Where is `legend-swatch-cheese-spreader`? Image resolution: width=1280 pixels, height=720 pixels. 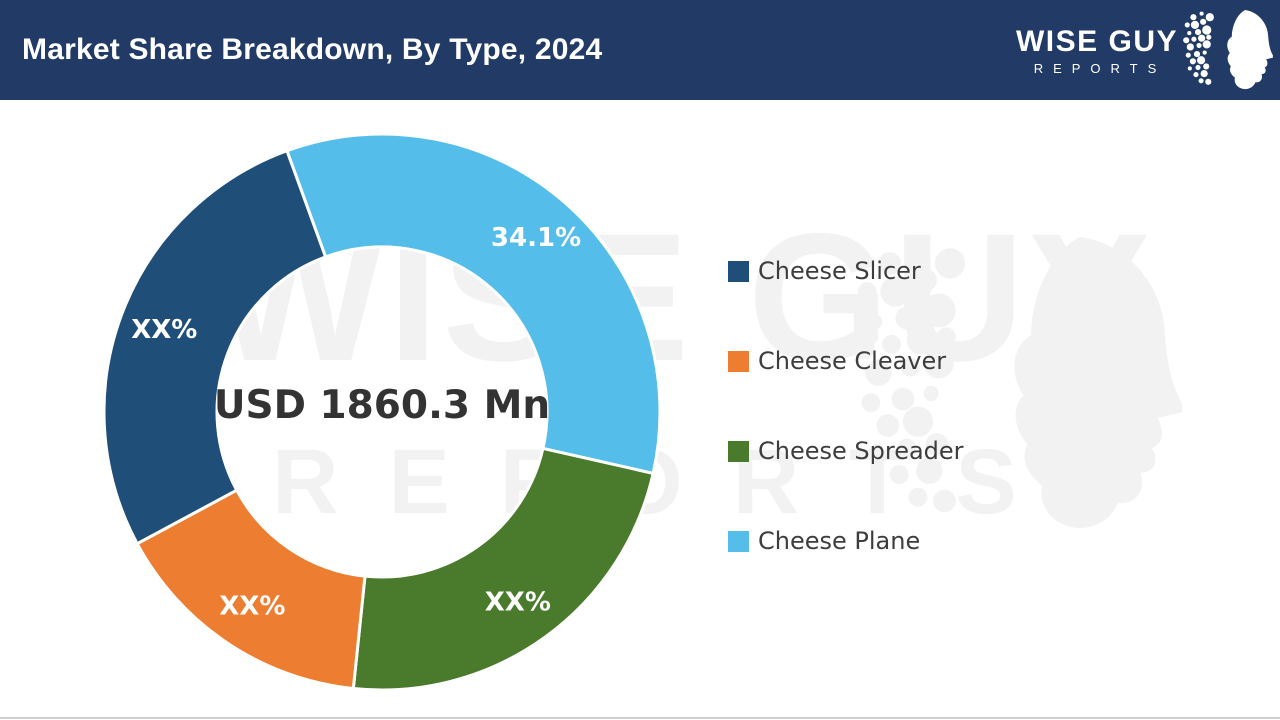
legend-swatch-cheese-spreader is located at coordinates (738, 451).